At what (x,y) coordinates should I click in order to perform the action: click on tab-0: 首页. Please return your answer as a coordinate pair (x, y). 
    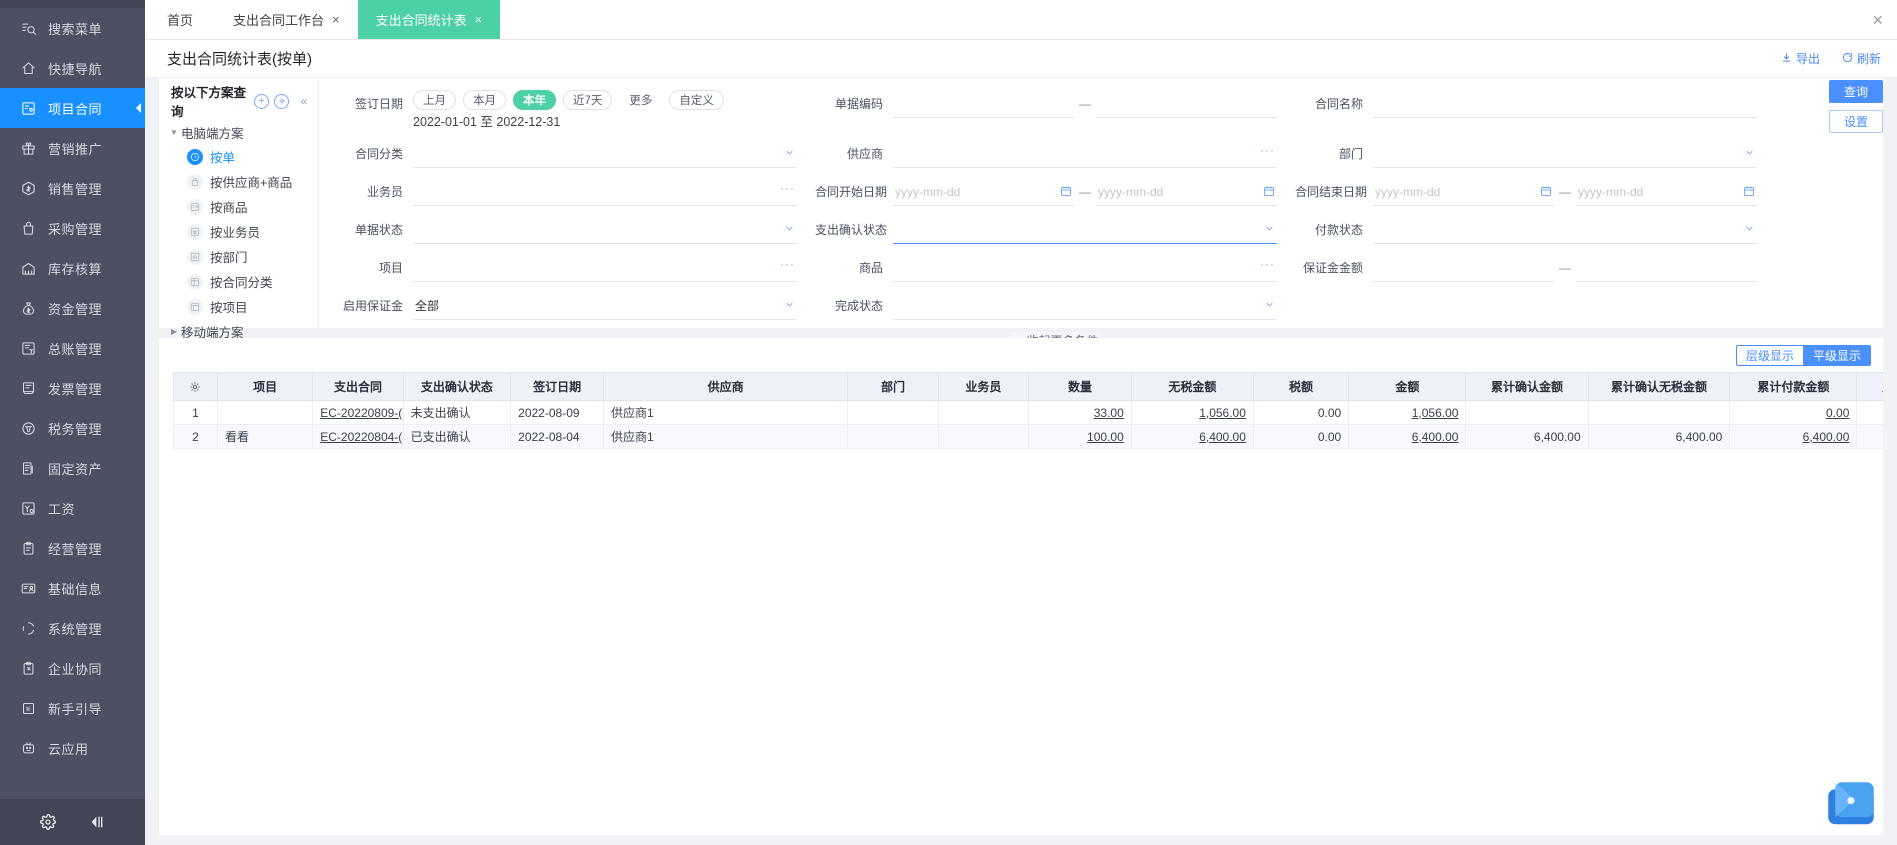
    Looking at the image, I should click on (180, 19).